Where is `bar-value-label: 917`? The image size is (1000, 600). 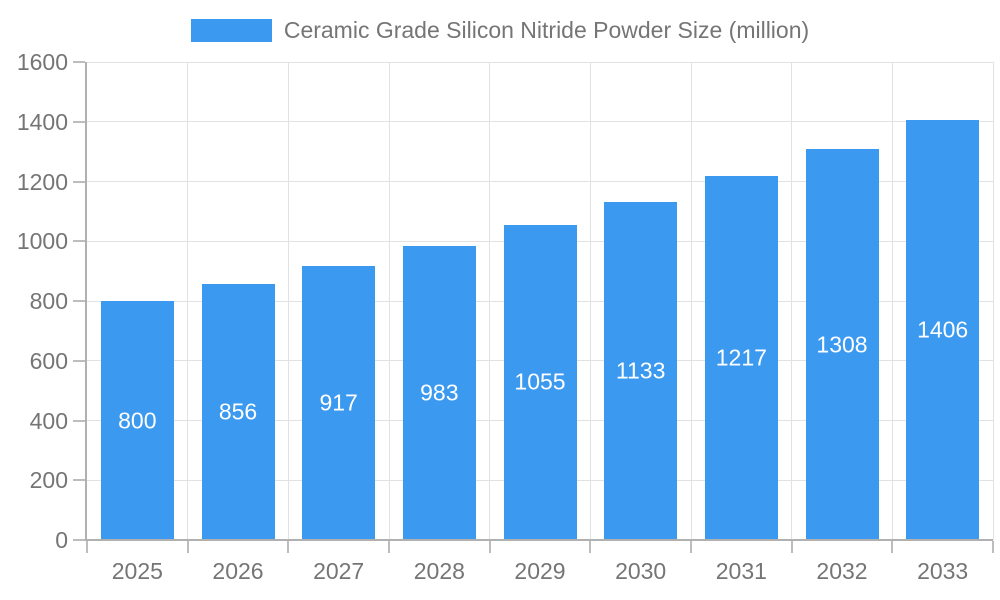
bar-value-label: 917 is located at coordinates (338, 402).